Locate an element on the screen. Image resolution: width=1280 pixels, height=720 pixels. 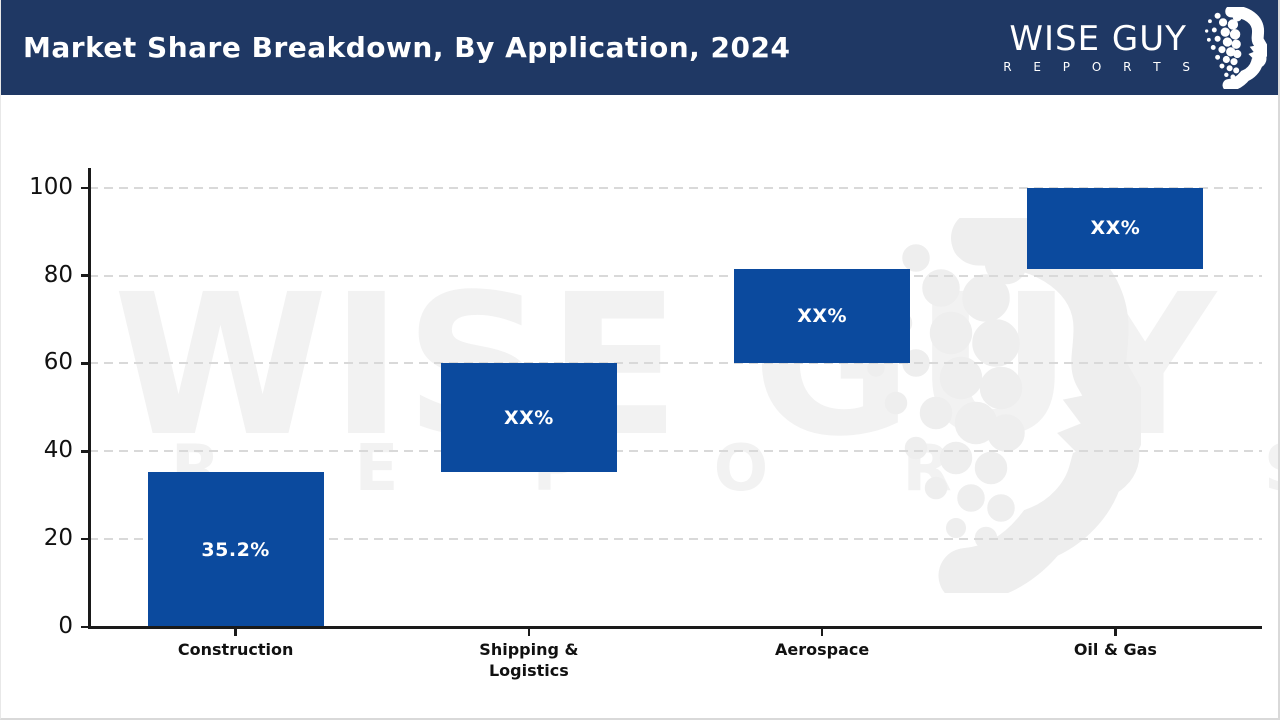
bar: 35.2% is located at coordinates (235, 549).